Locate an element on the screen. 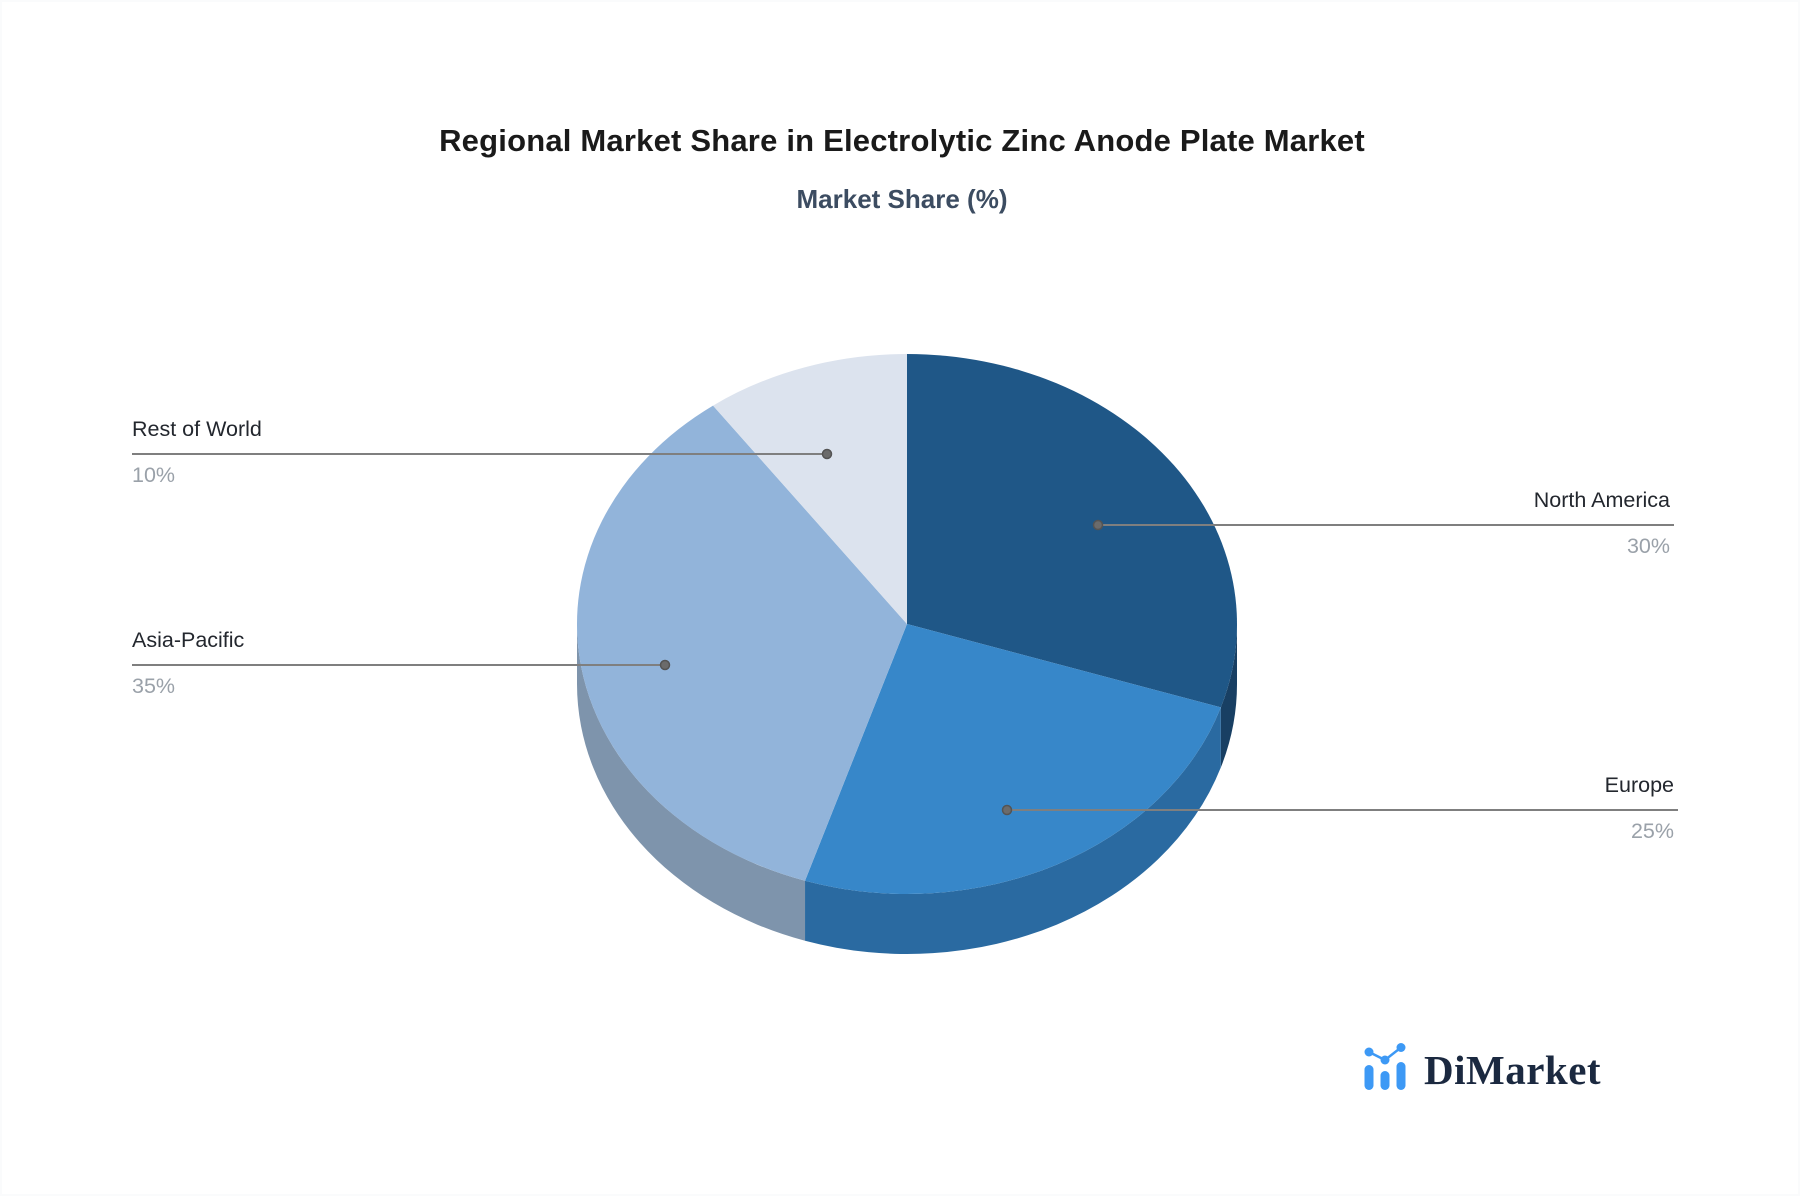 Image resolution: width=1800 pixels, height=1196 pixels. callout-europe: Europe 25% is located at coordinates (1639, 808).